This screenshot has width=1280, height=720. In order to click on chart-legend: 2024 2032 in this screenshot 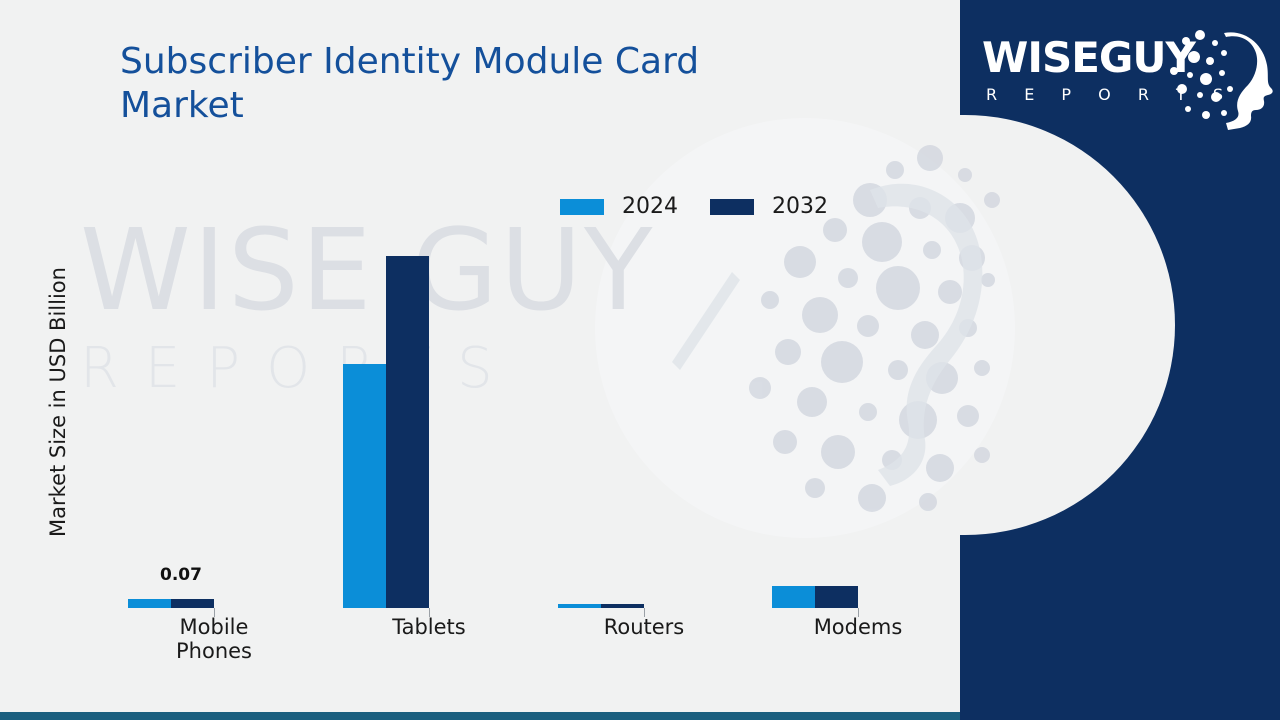, I will do `click(694, 206)`.